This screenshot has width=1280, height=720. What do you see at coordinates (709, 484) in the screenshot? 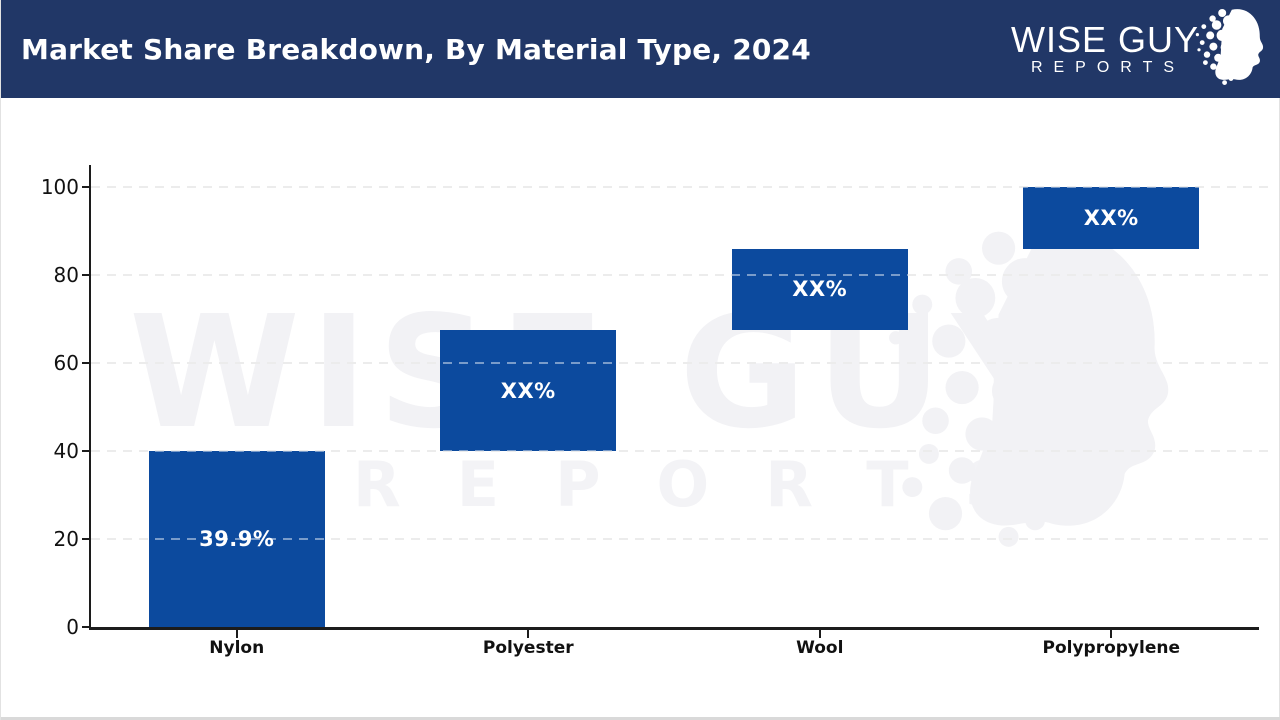
I see `watermark-subtitle: REPORTS` at bounding box center [709, 484].